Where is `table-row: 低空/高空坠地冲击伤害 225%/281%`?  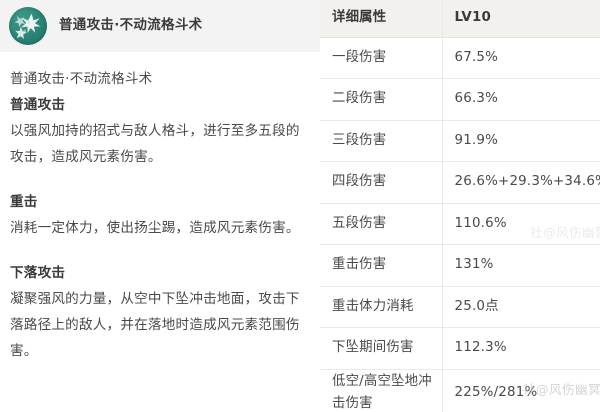 table-row: 低空/高空坠地冲击伤害 225%/281% is located at coordinates (460, 390).